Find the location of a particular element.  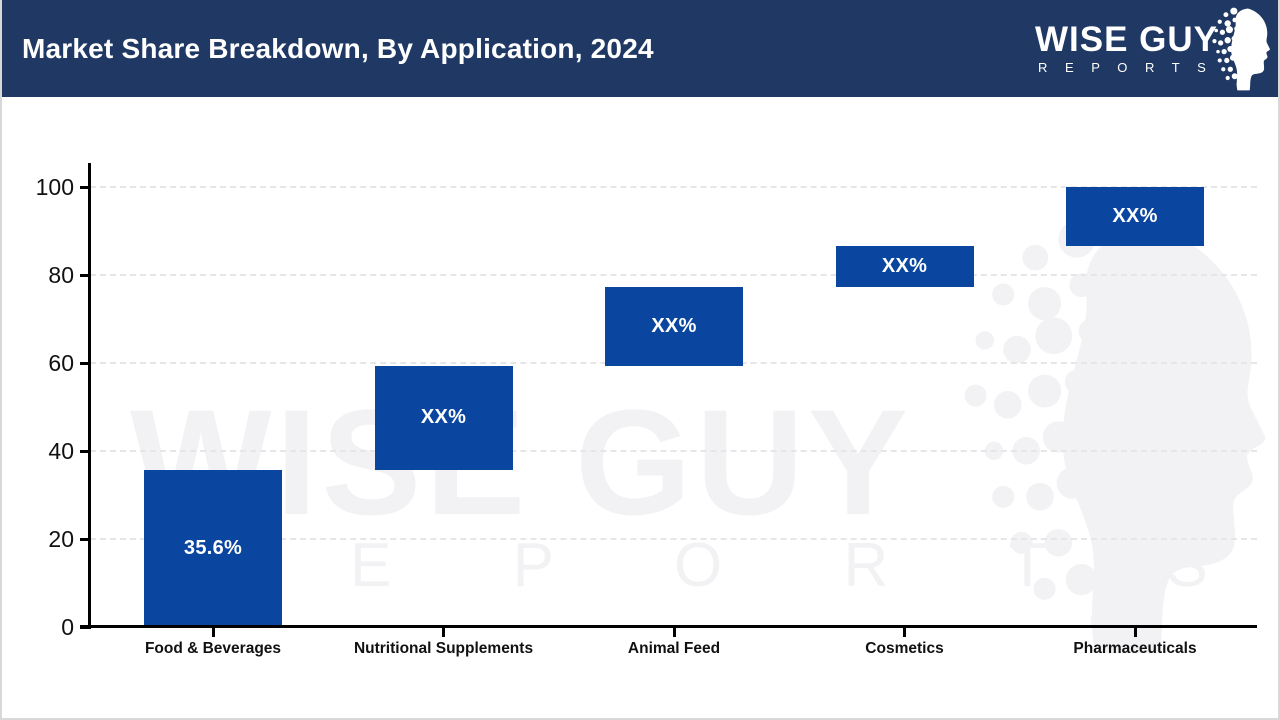

logo-text-reports: R E P O R T S is located at coordinates (1125, 67).